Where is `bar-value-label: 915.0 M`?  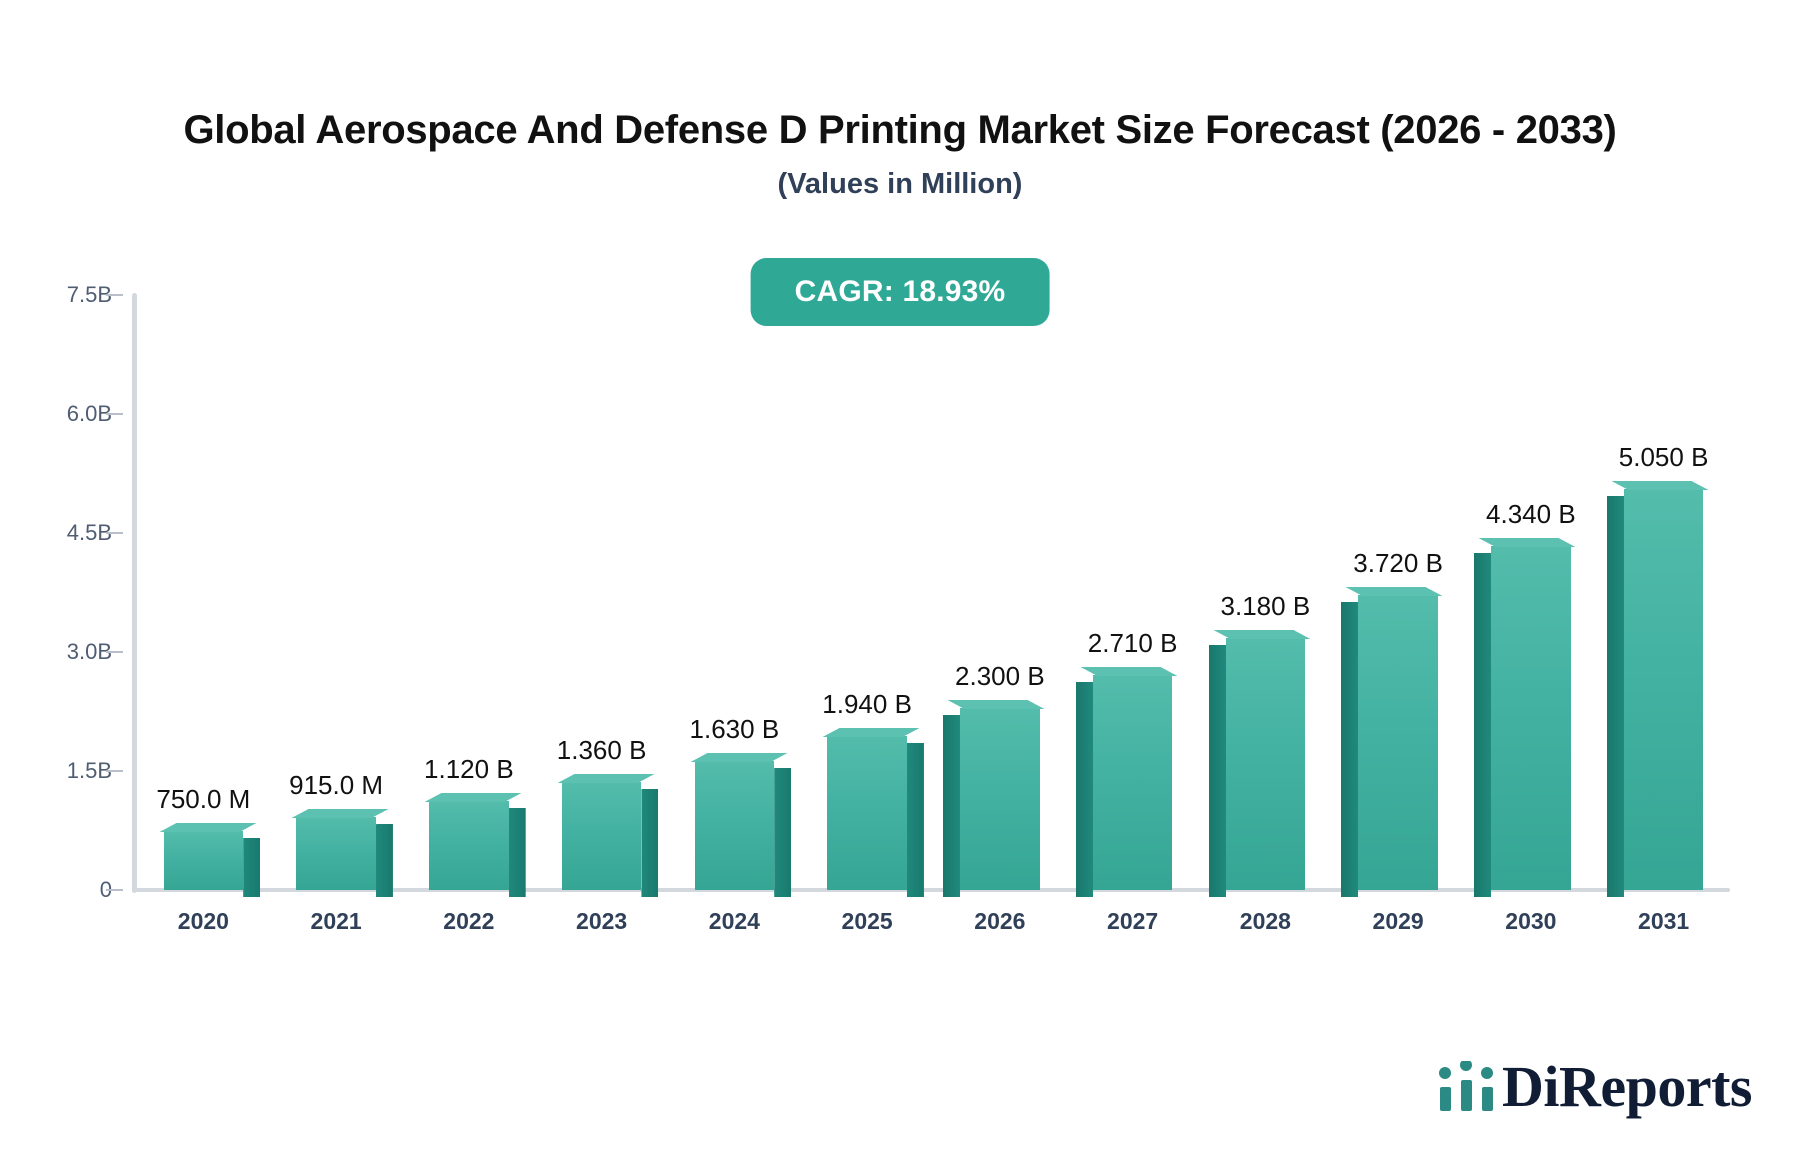 bar-value-label: 915.0 M is located at coordinates (336, 785).